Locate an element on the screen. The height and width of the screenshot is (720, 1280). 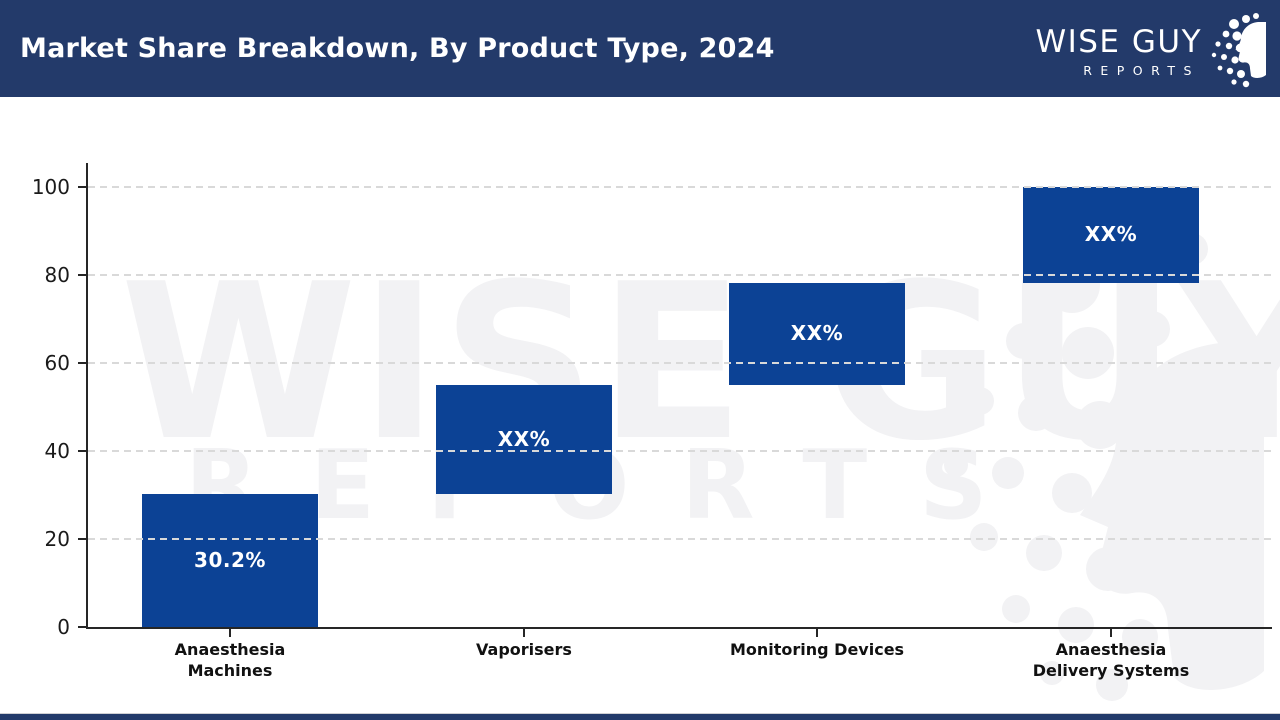
y-axis-line is located at coordinates (87, 396).